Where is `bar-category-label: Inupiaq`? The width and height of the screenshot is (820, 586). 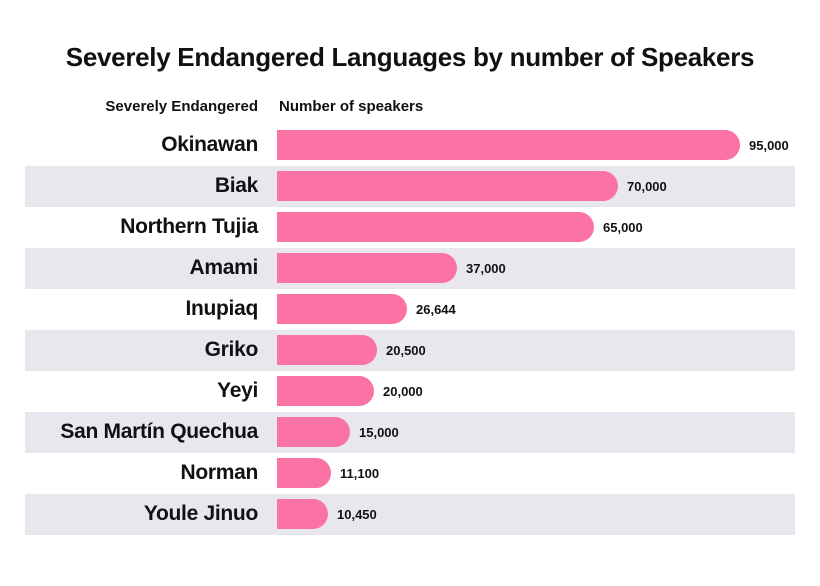
bar-category-label: Inupiaq is located at coordinates (221, 308).